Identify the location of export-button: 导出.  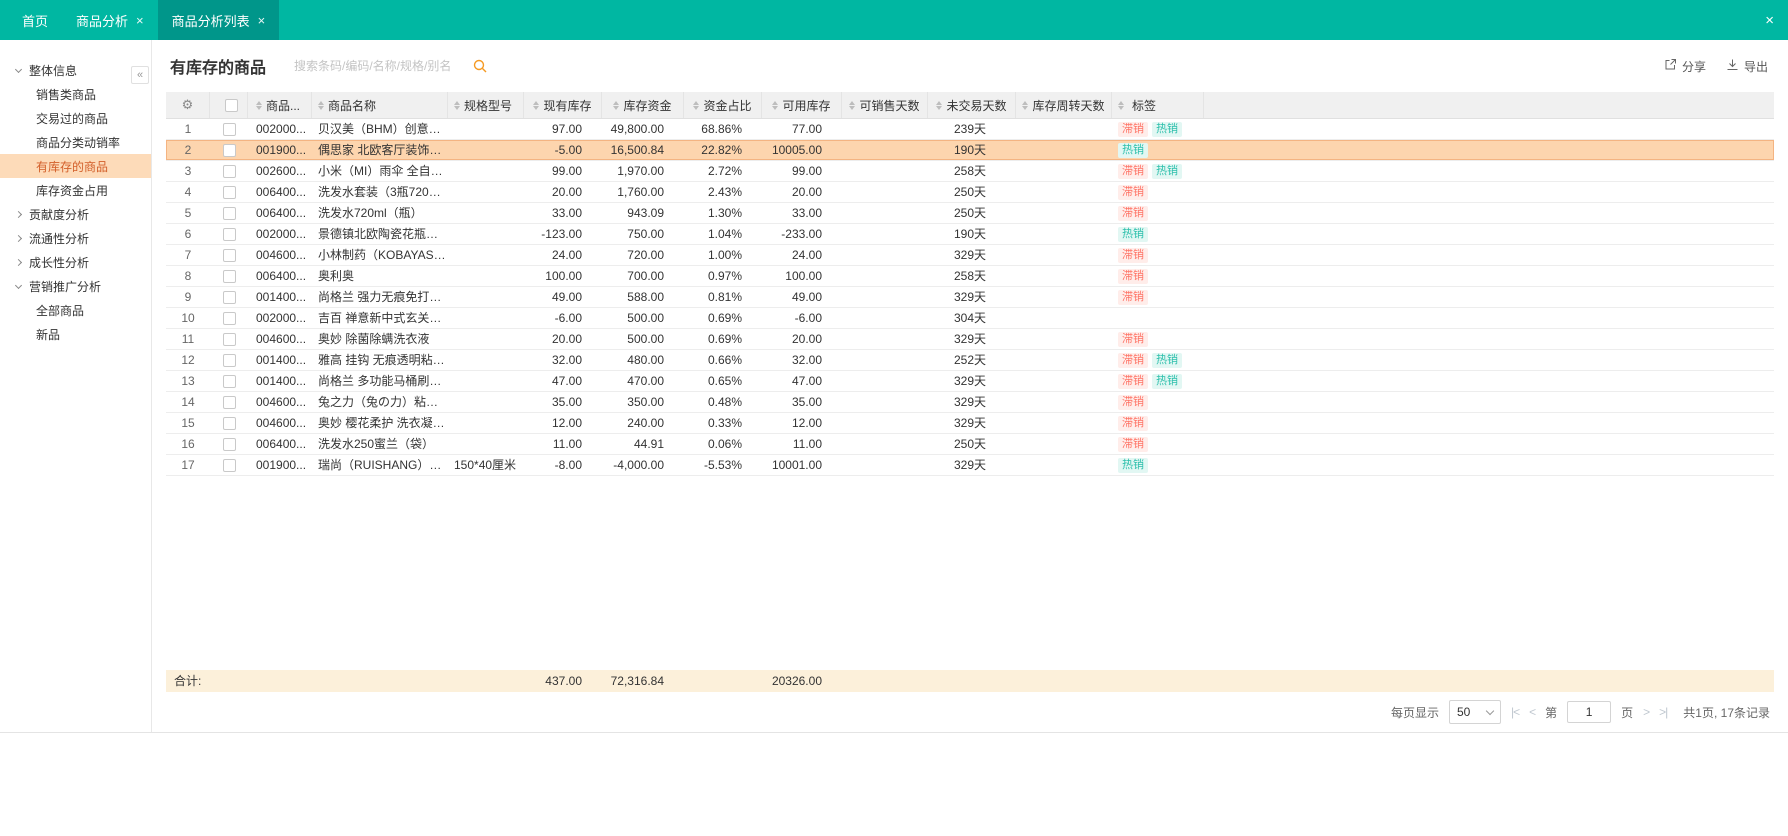
(1747, 66).